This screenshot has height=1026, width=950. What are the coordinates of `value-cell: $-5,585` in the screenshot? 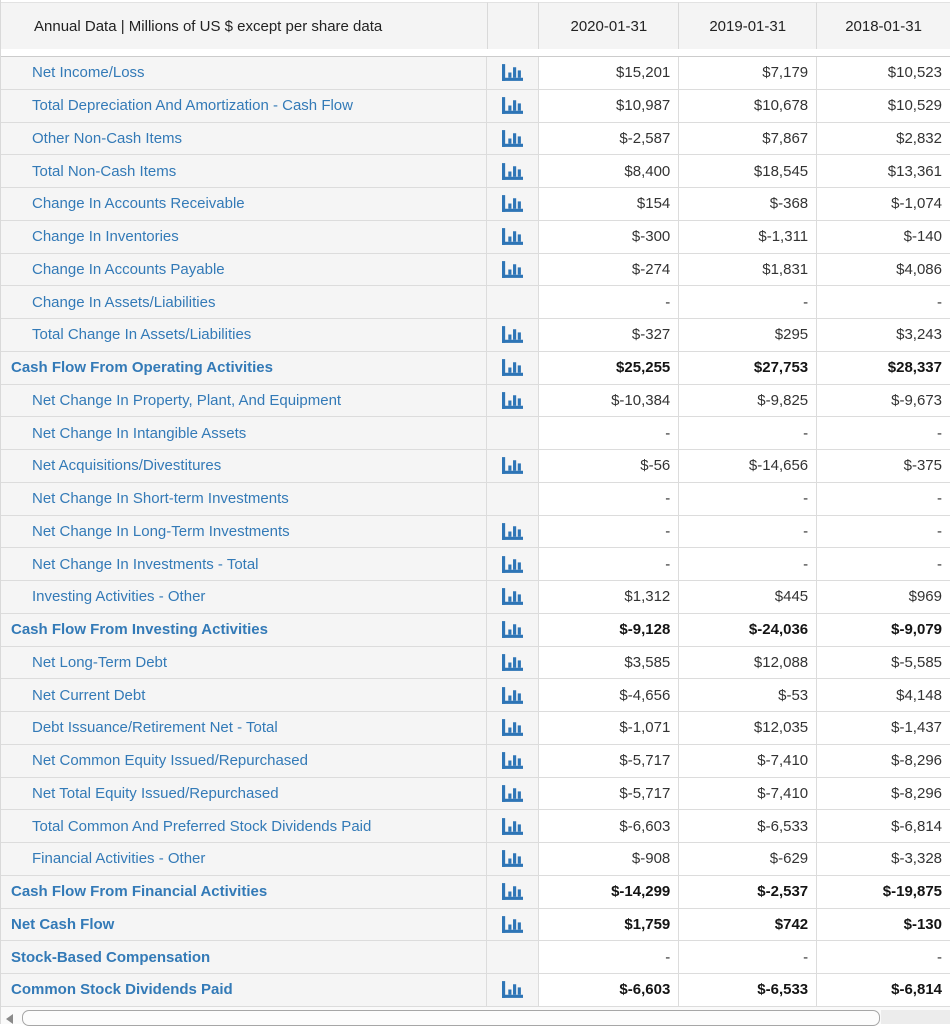 It's located at (883, 662).